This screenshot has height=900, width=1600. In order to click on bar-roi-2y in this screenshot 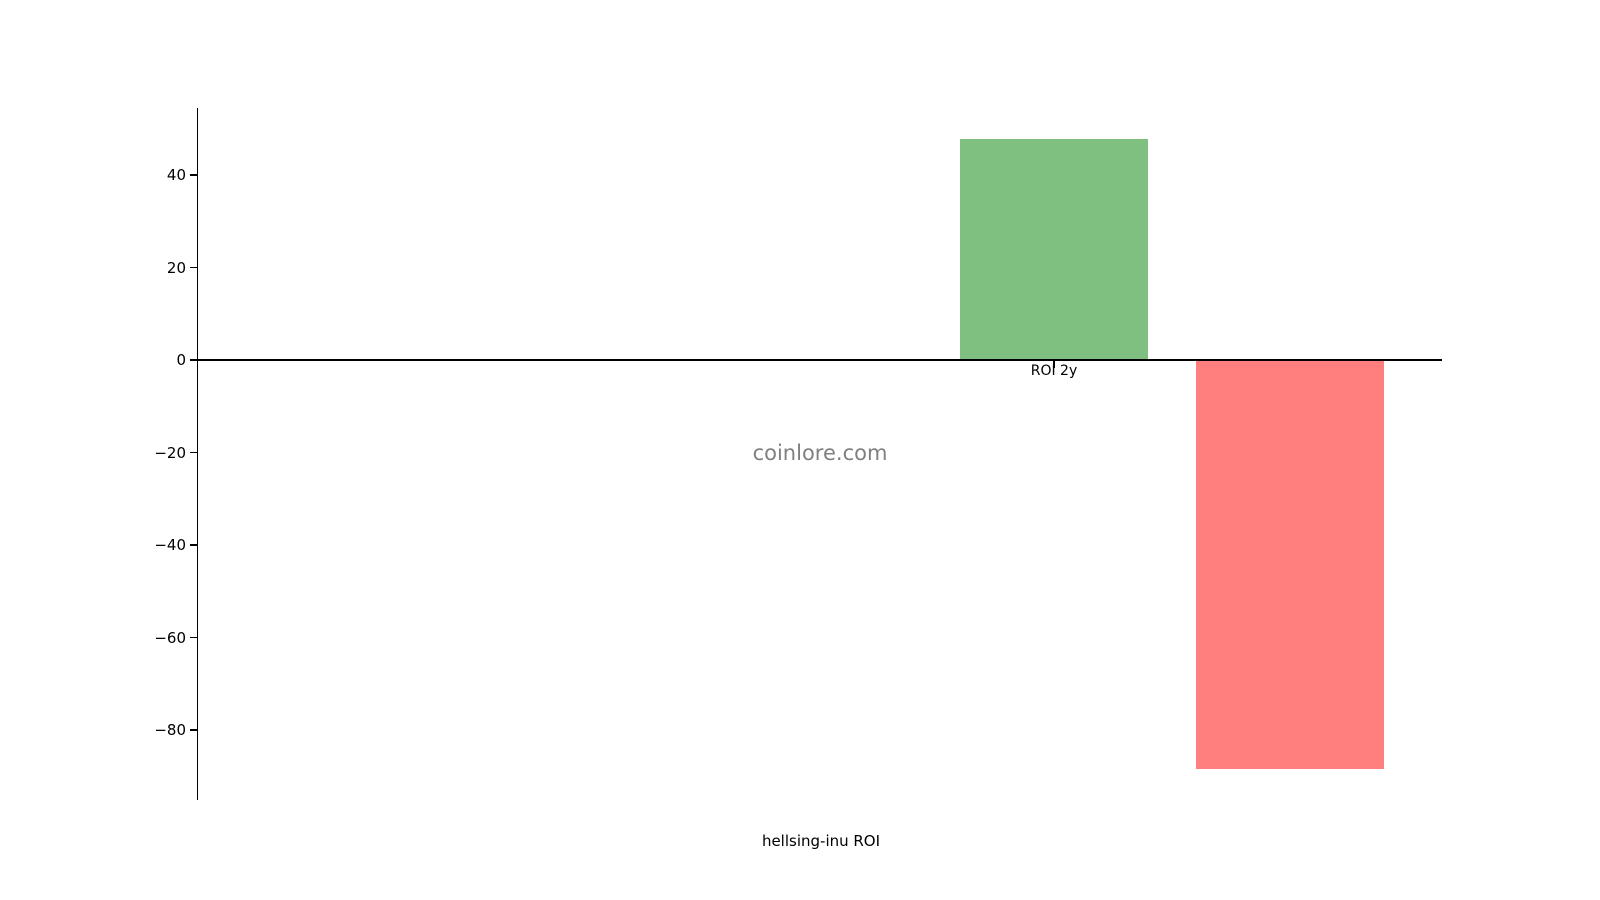, I will do `click(1054, 249)`.